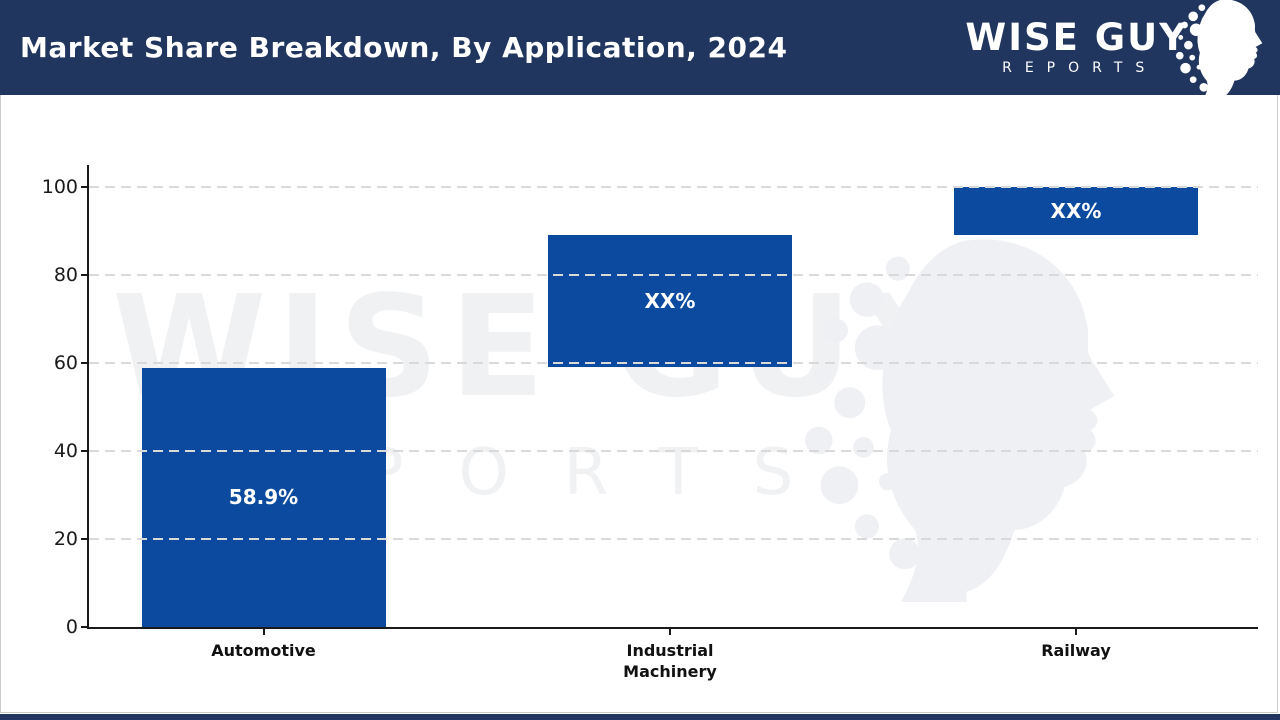 The height and width of the screenshot is (720, 1280). What do you see at coordinates (263, 650) in the screenshot?
I see `x-tick-label: Automotive` at bounding box center [263, 650].